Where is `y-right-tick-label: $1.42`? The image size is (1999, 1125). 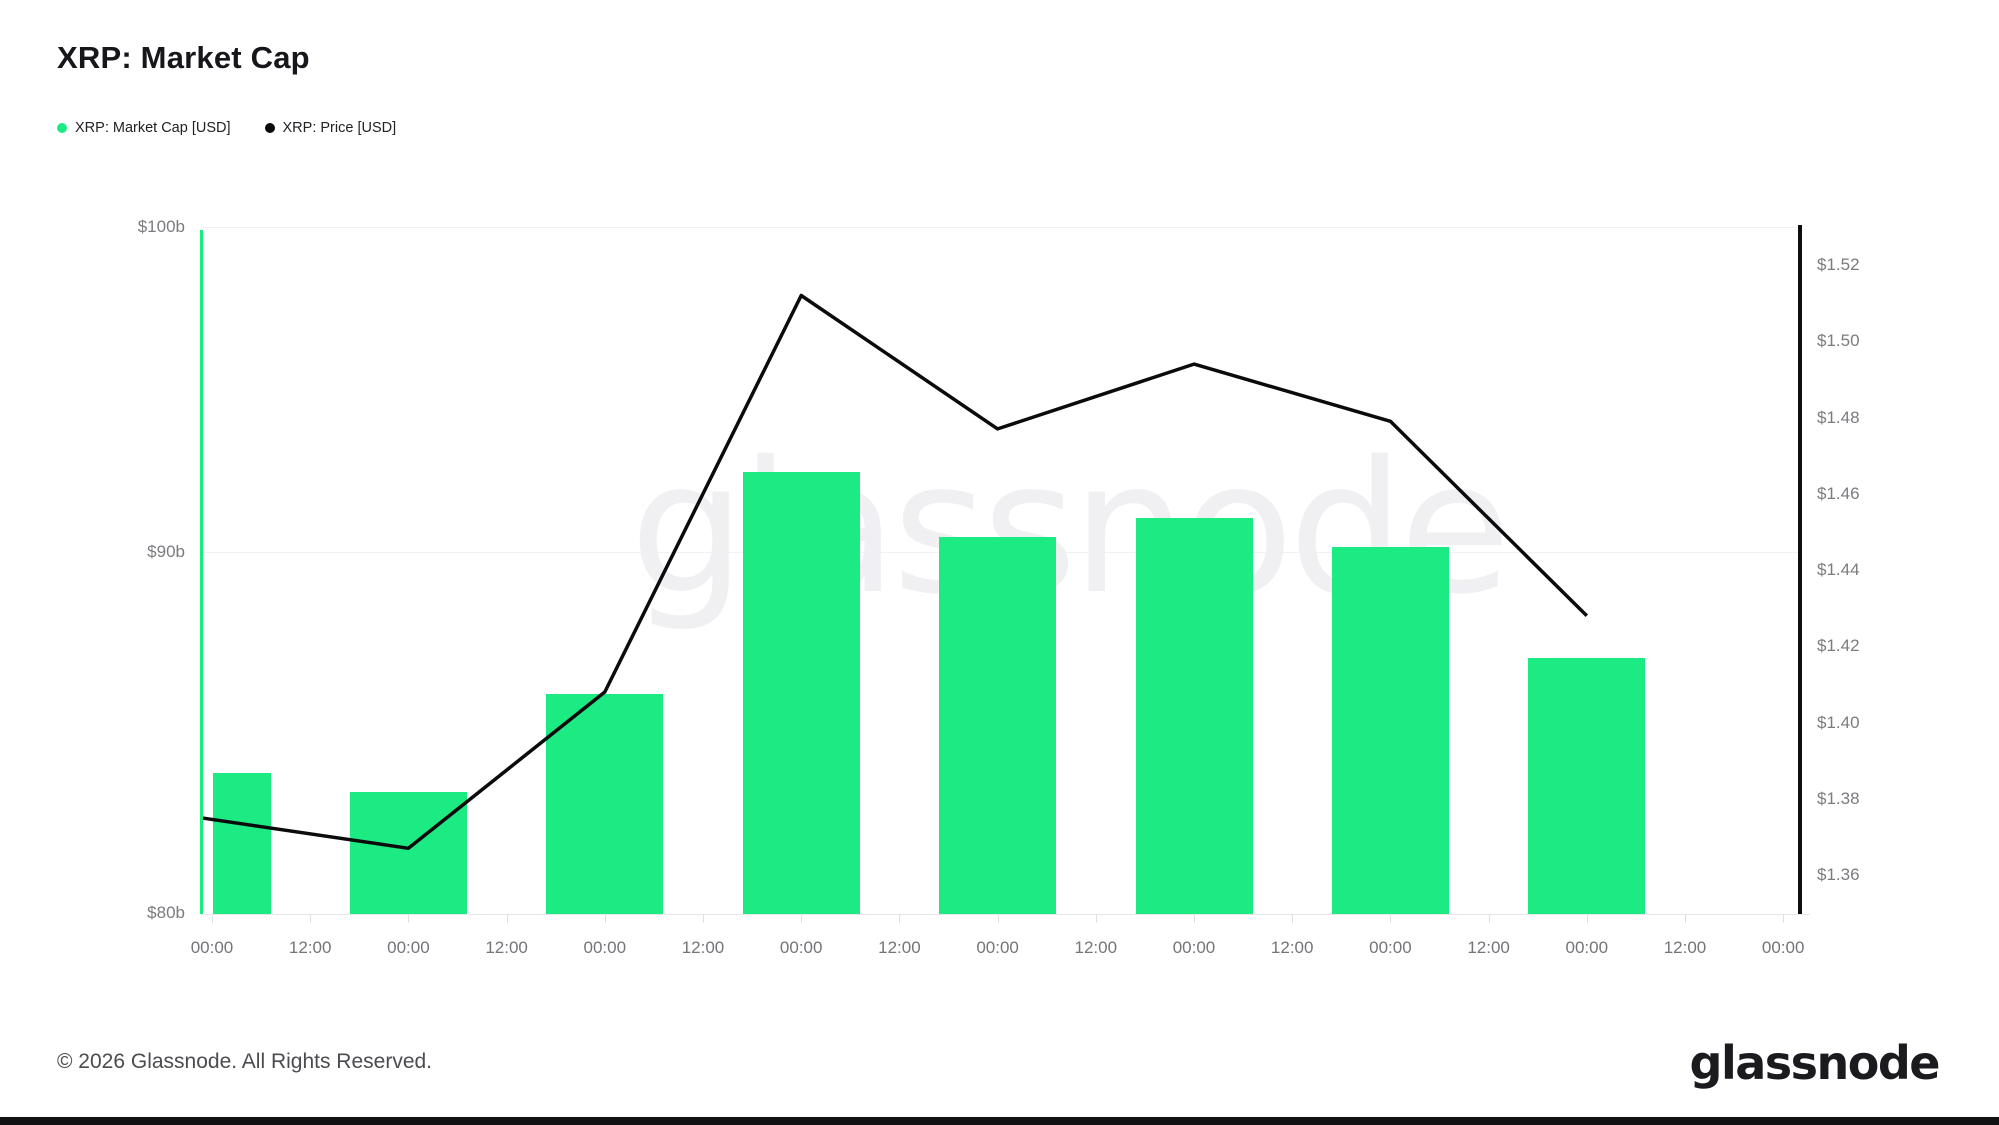 y-right-tick-label: $1.42 is located at coordinates (1838, 646).